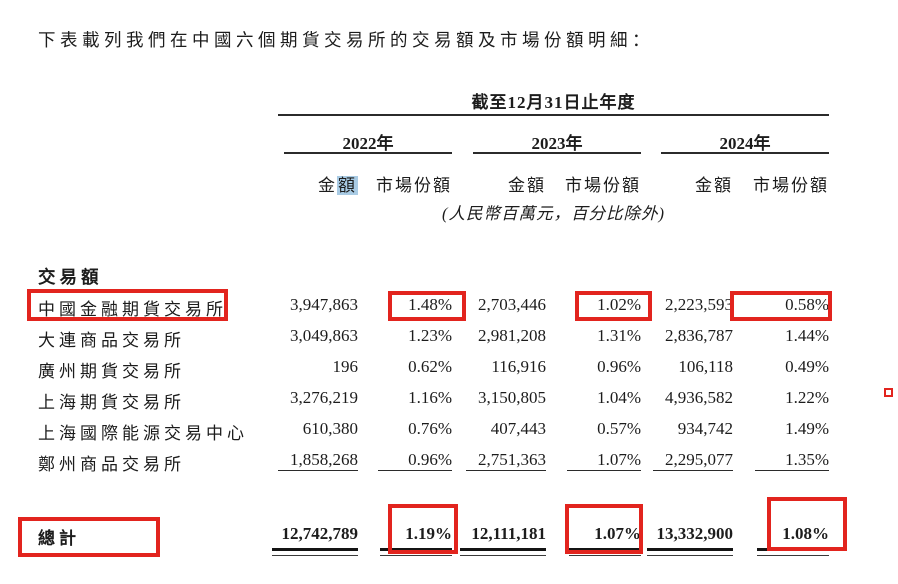 The height and width of the screenshot is (584, 898). I want to click on cell-share: 0.62%, so click(430, 366).